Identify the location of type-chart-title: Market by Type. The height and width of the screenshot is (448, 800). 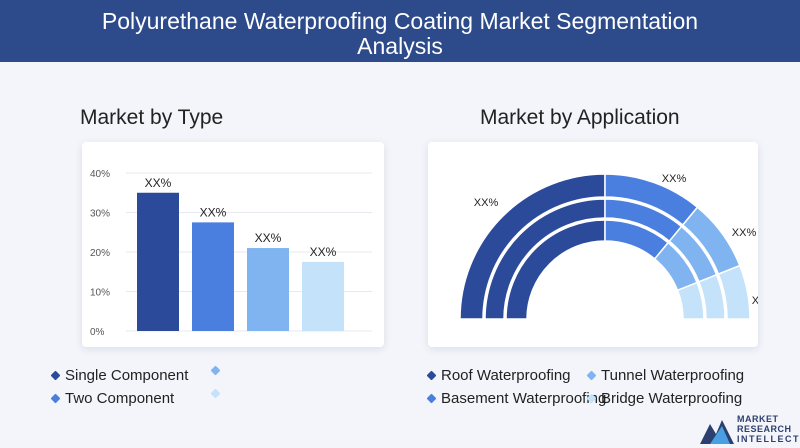
(152, 117).